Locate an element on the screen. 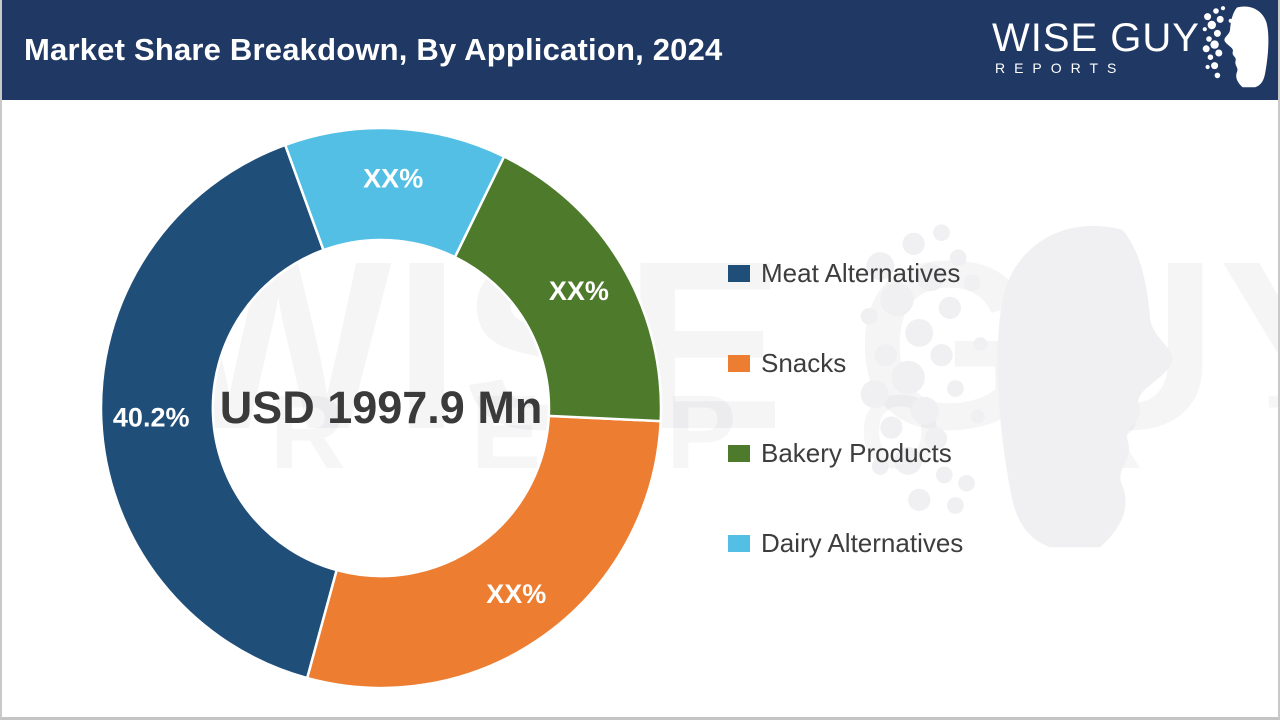 The height and width of the screenshot is (720, 1280). legend-item-dairy-alternatives: Dairy Alternatives is located at coordinates (845, 543).